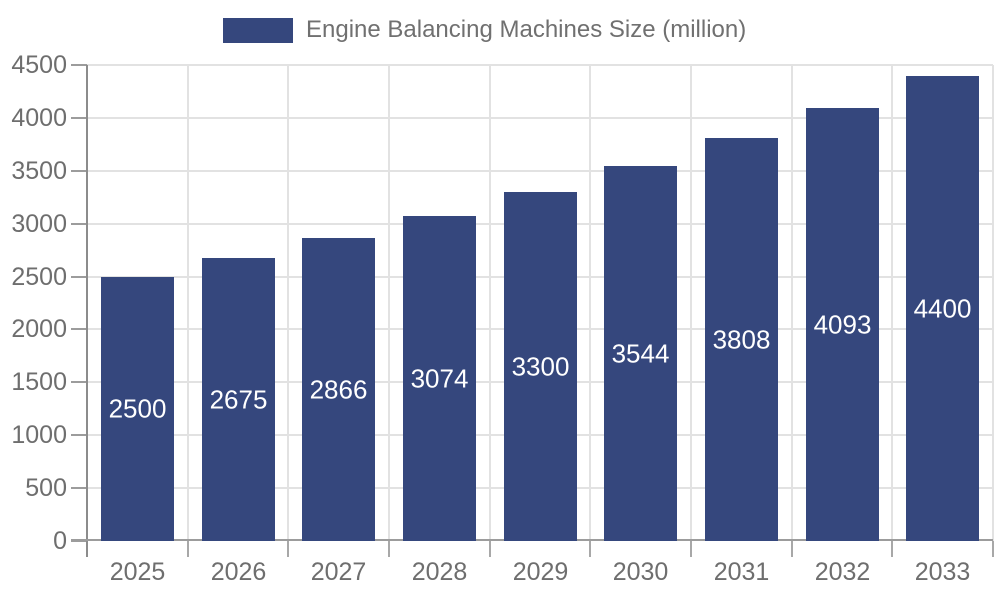 Image resolution: width=1000 pixels, height=600 pixels. I want to click on legend-label: Engine Balancing Machines Size (million), so click(526, 29).